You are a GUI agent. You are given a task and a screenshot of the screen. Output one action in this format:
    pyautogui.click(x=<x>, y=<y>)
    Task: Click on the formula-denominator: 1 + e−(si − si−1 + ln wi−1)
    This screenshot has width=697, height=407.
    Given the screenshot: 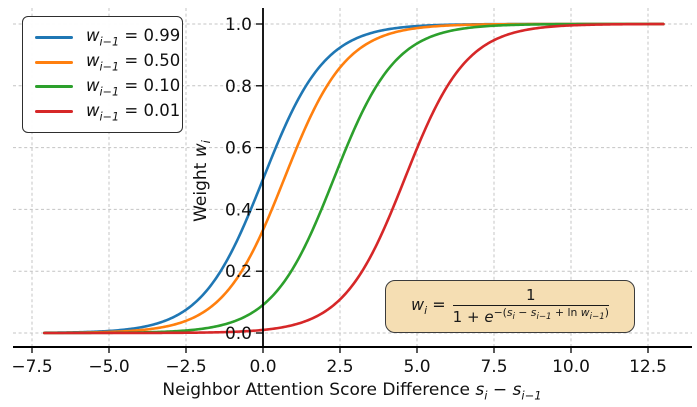 What is the action you would take?
    pyautogui.click(x=530, y=316)
    